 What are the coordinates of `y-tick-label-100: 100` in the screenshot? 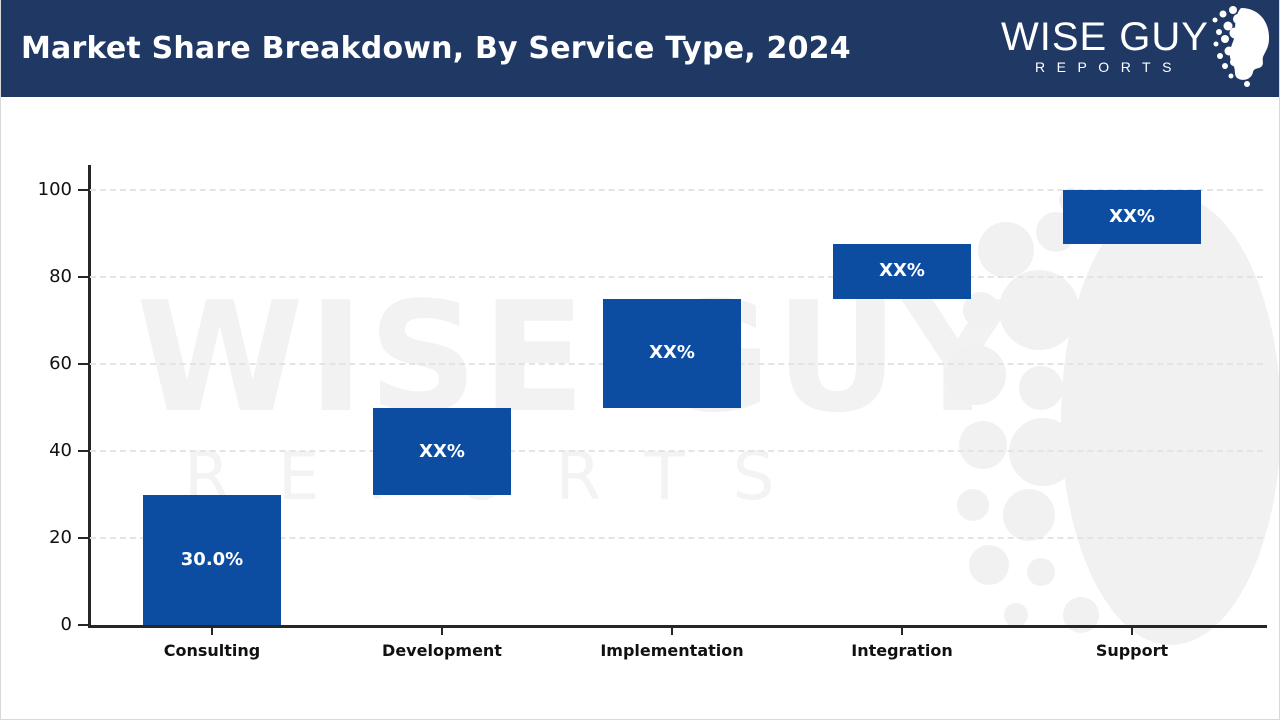 It's located at (54, 189).